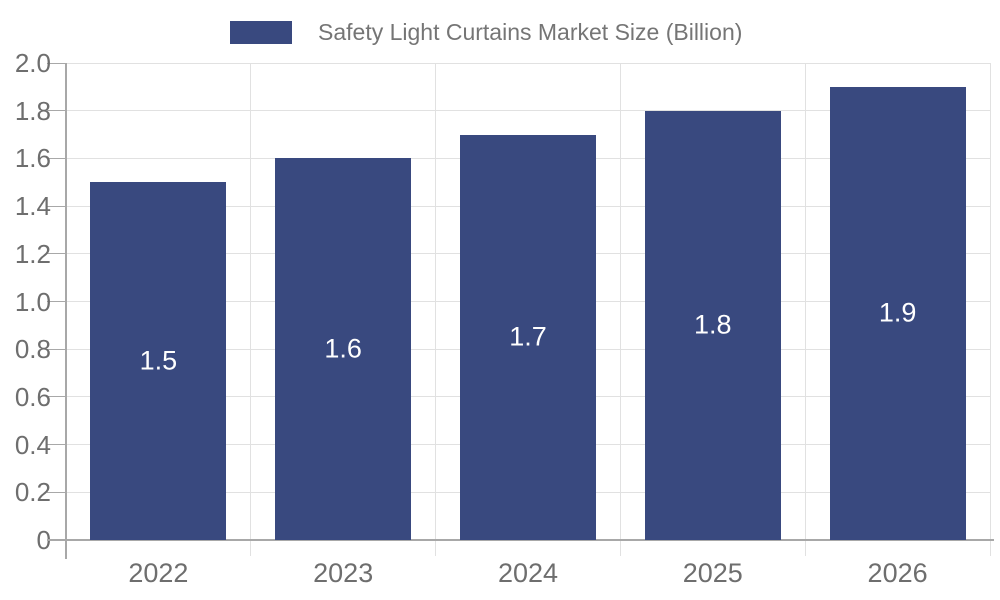 The image size is (1000, 600). I want to click on bar-value-label: 1.9, so click(897, 312).